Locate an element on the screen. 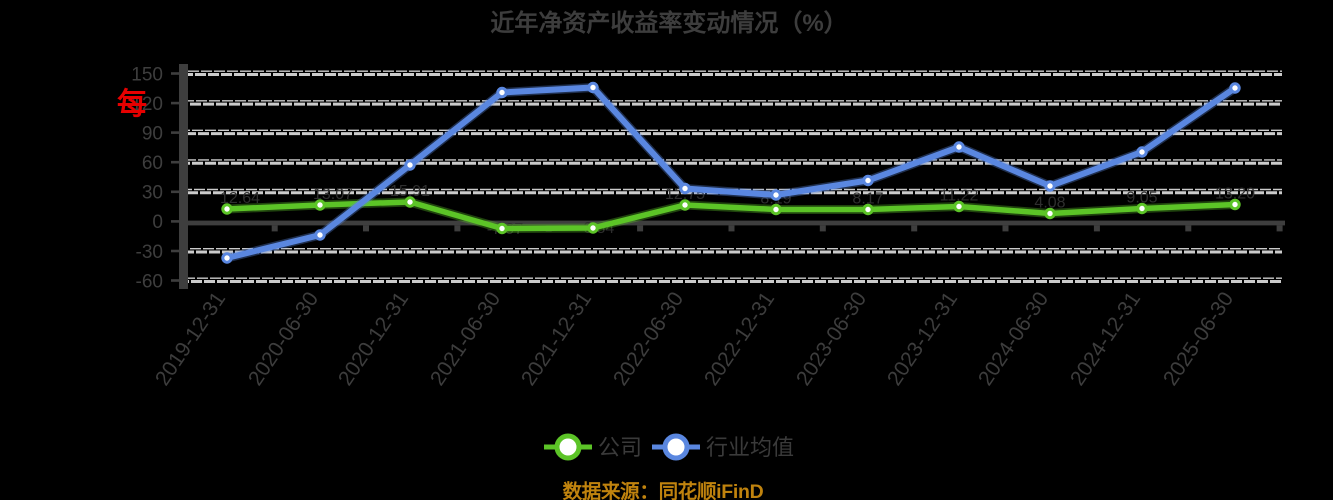 The width and height of the screenshot is (1333, 500). svg-text: 120 is located at coordinates (147, 104).